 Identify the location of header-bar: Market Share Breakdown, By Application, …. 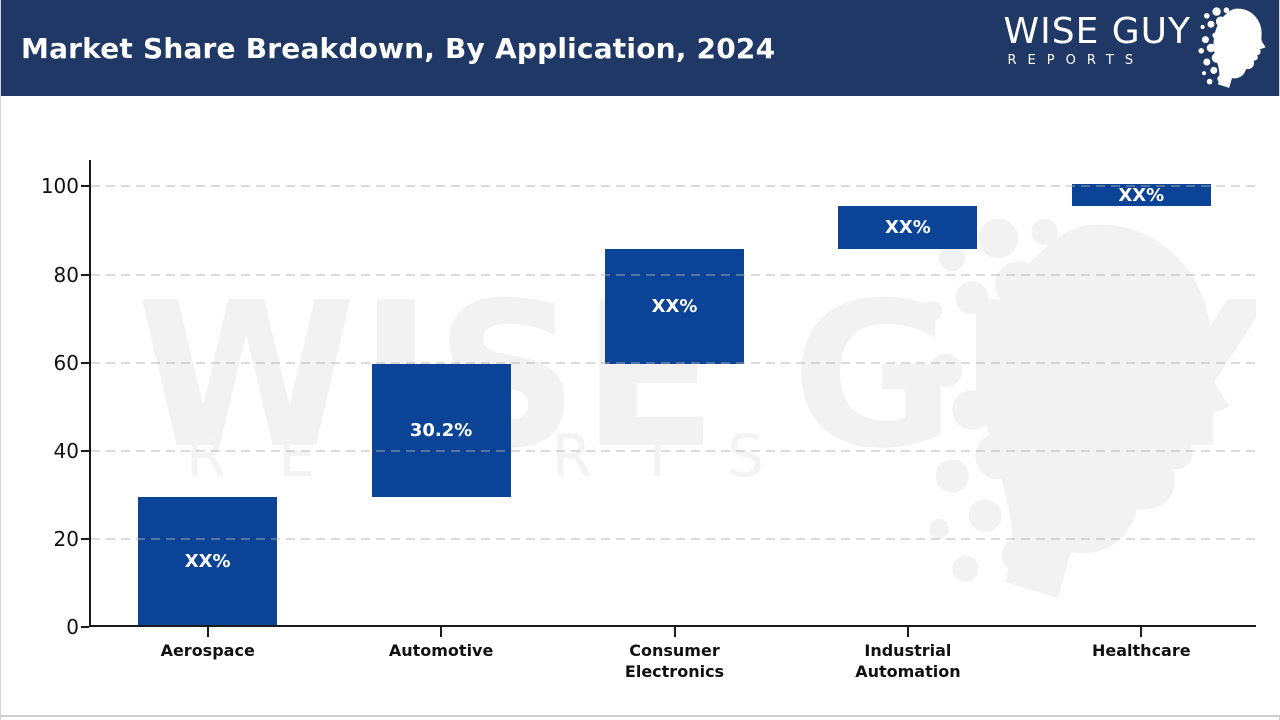
(640, 48).